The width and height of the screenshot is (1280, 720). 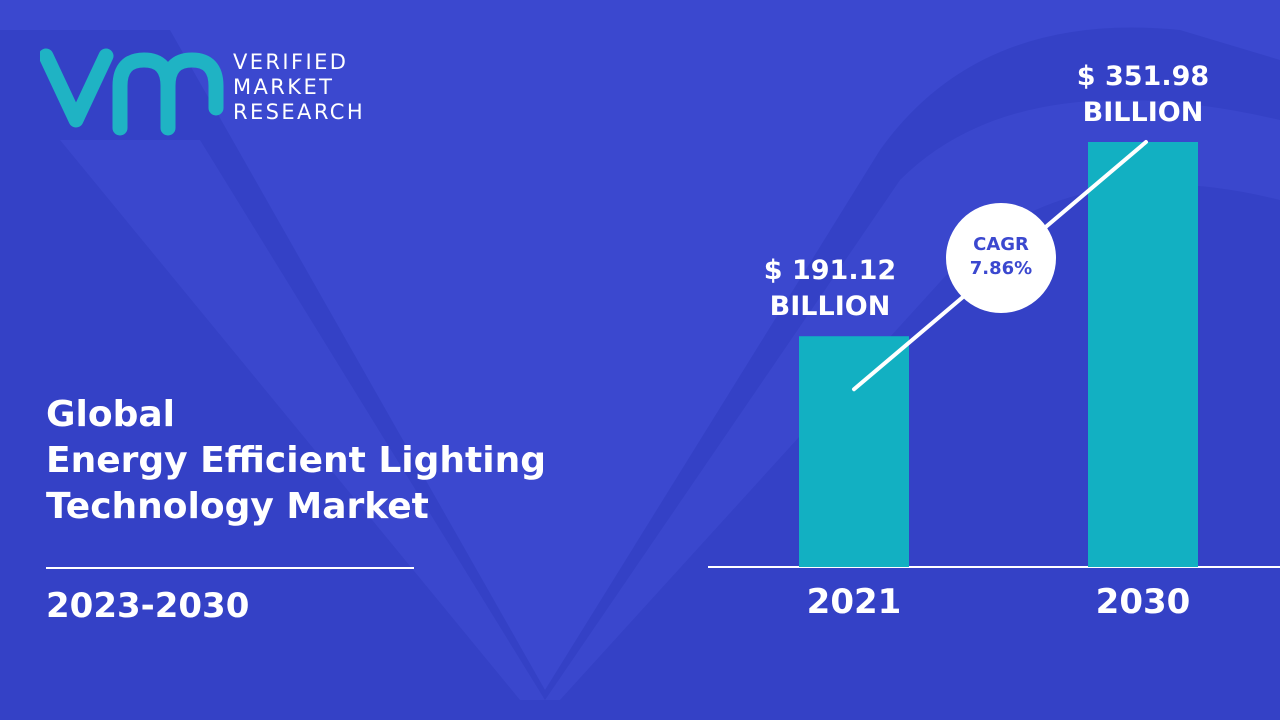 What do you see at coordinates (830, 270) in the screenshot?
I see `data-label-2021-line-1: $ 191.12` at bounding box center [830, 270].